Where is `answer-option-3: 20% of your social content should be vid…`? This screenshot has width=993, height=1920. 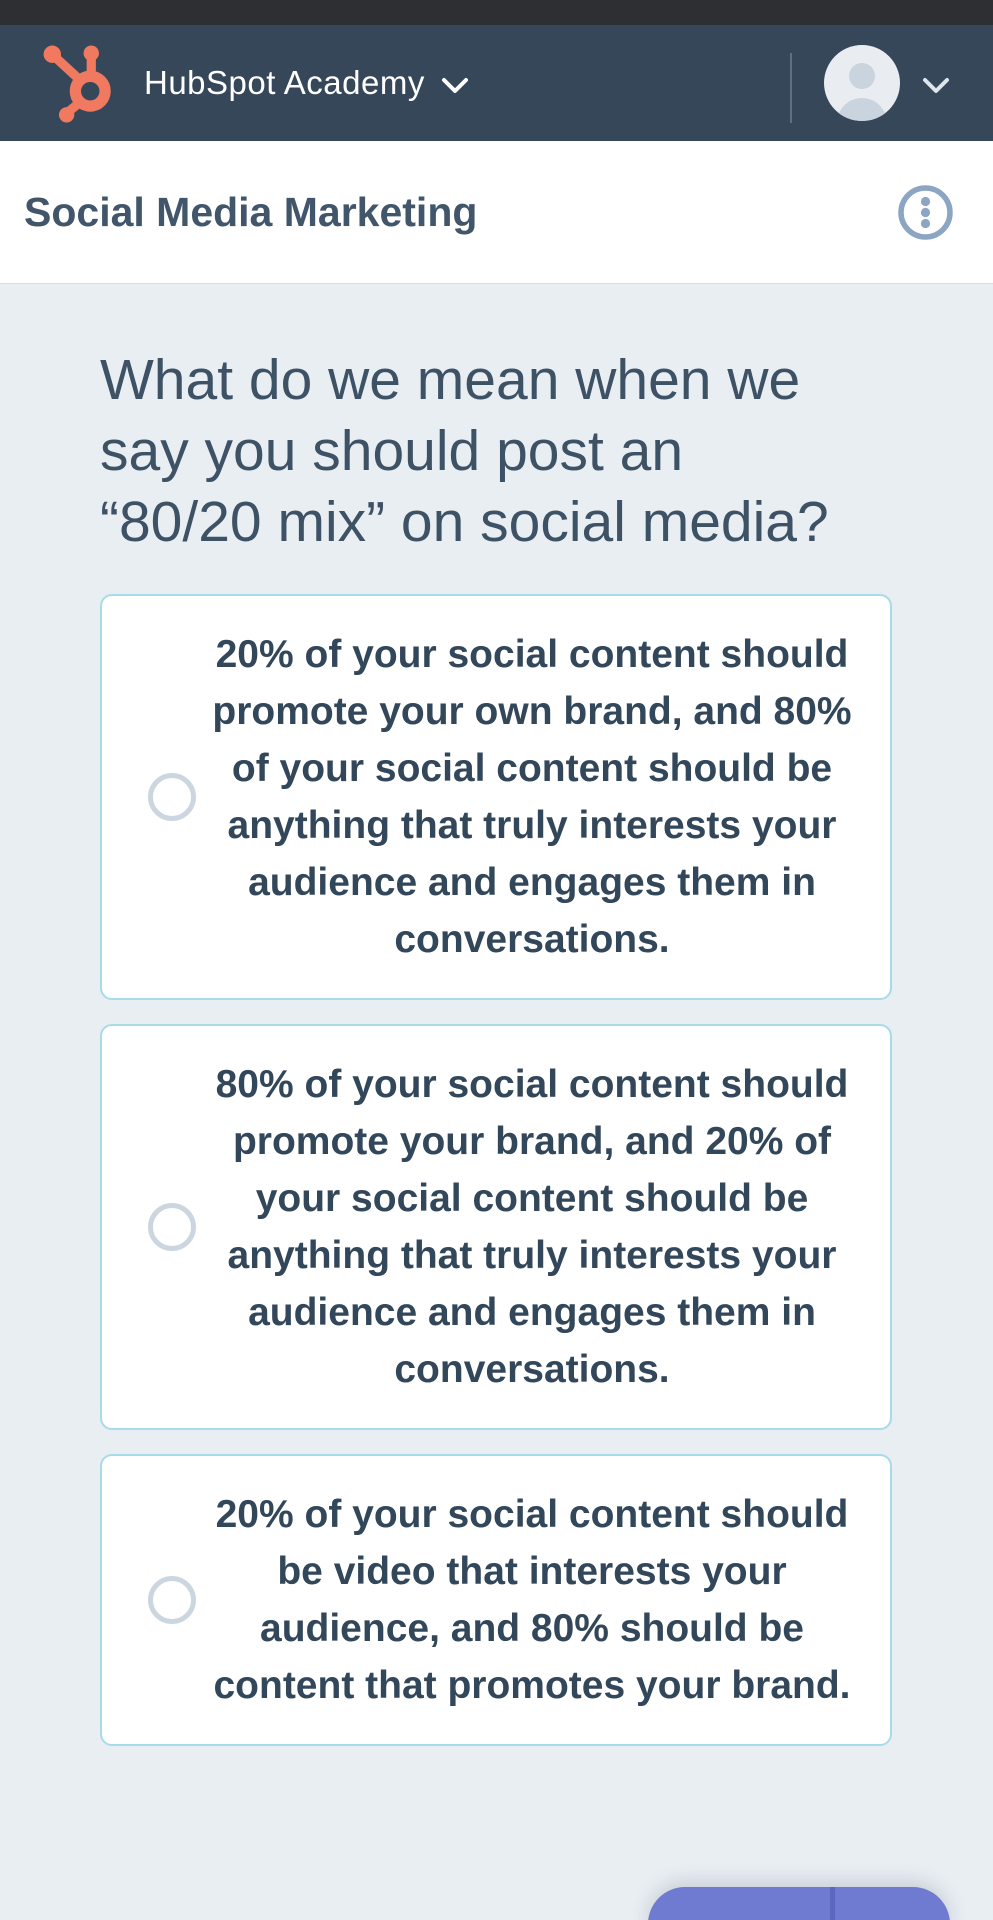
answer-option-3: 20% of your social content should be vid… is located at coordinates (496, 1600).